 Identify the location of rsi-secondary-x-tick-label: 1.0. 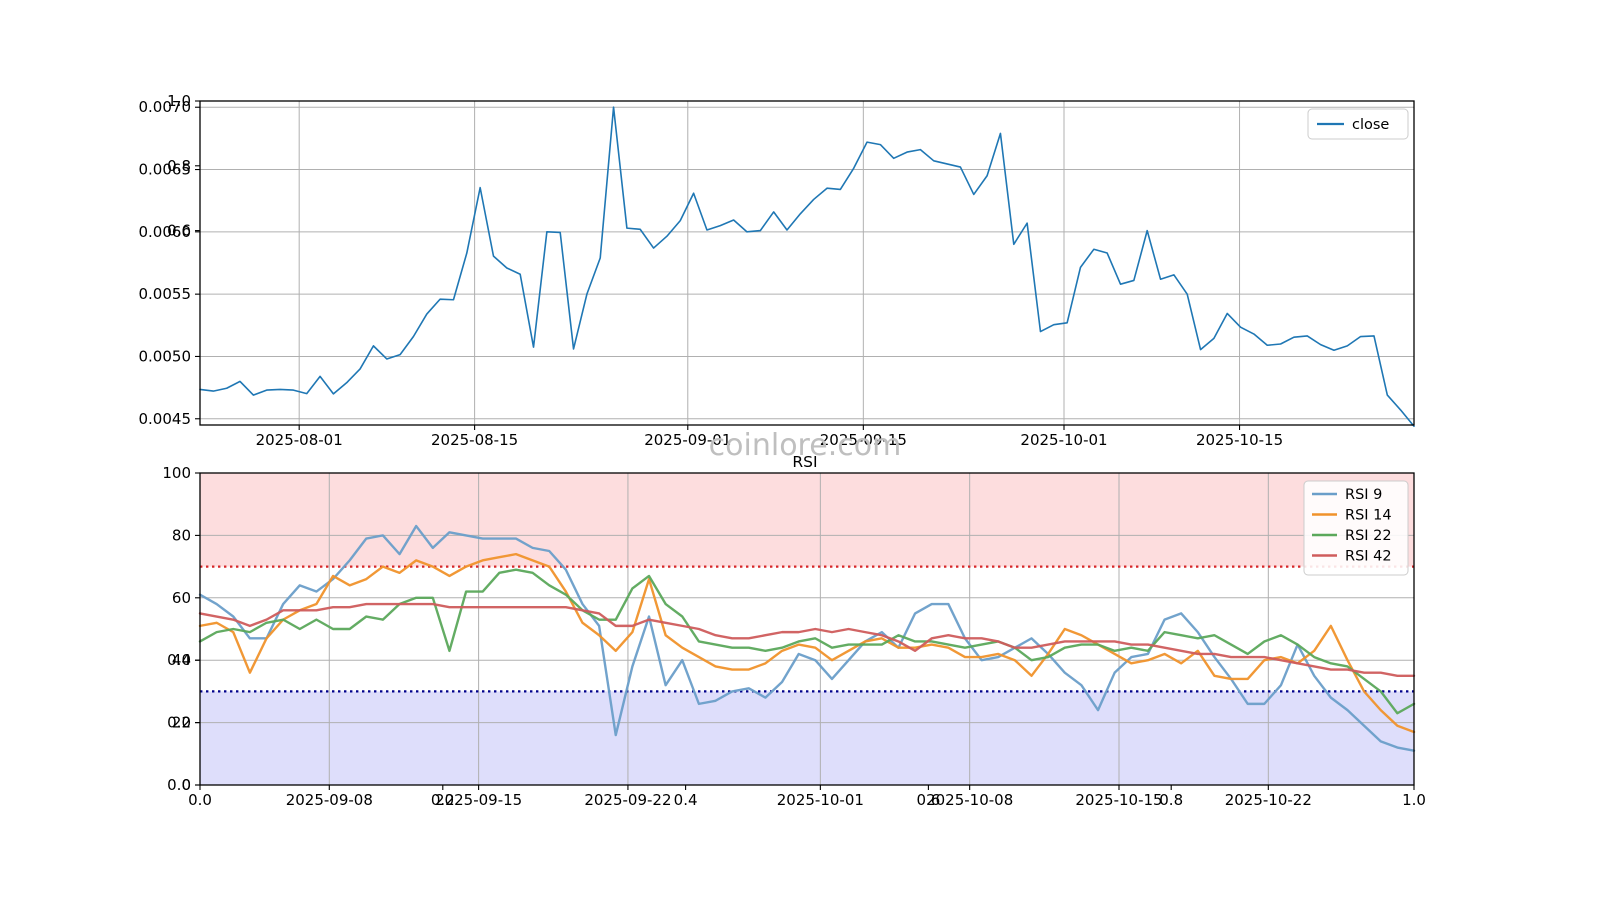
(1414, 800).